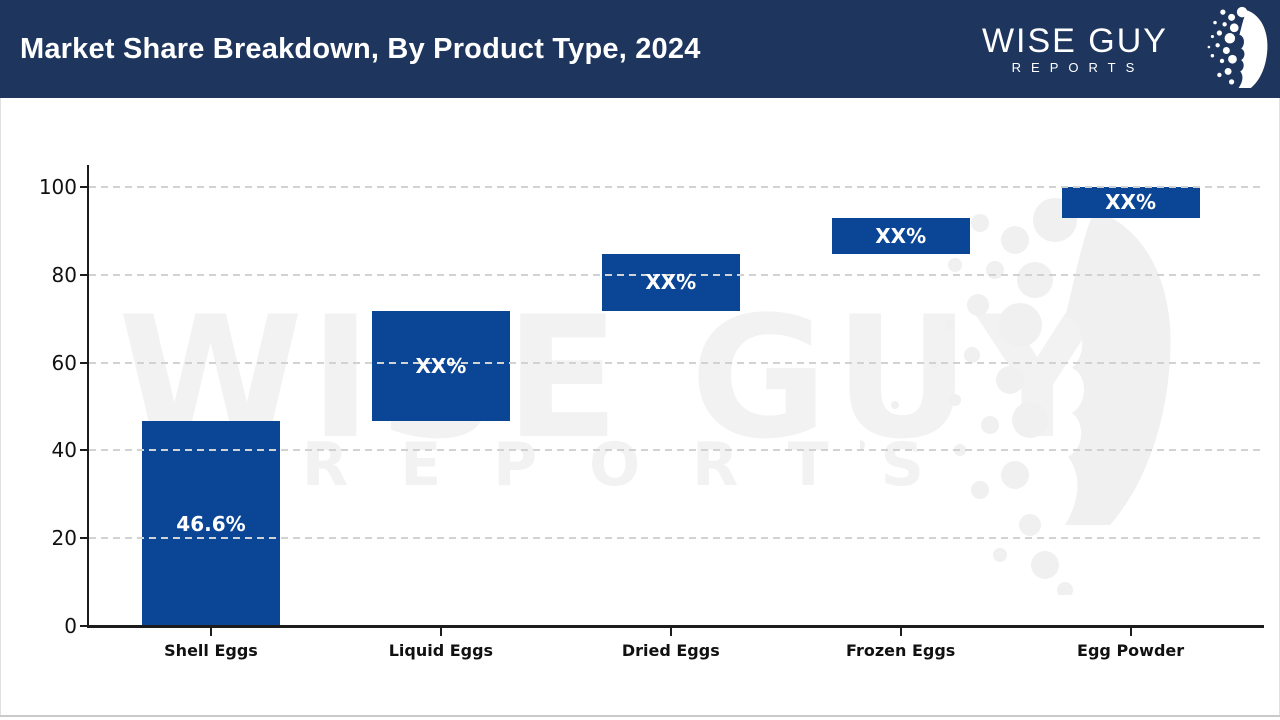  I want to click on brand-logo-text: WISE GUY REPORTS, so click(1075, 49).